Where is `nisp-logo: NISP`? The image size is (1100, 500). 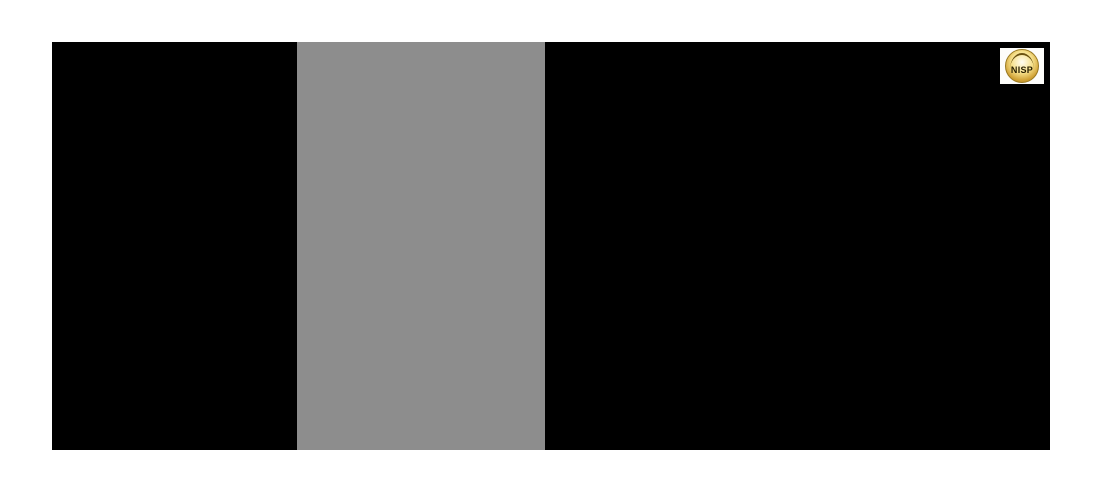
nisp-logo: NISP is located at coordinates (1022, 66).